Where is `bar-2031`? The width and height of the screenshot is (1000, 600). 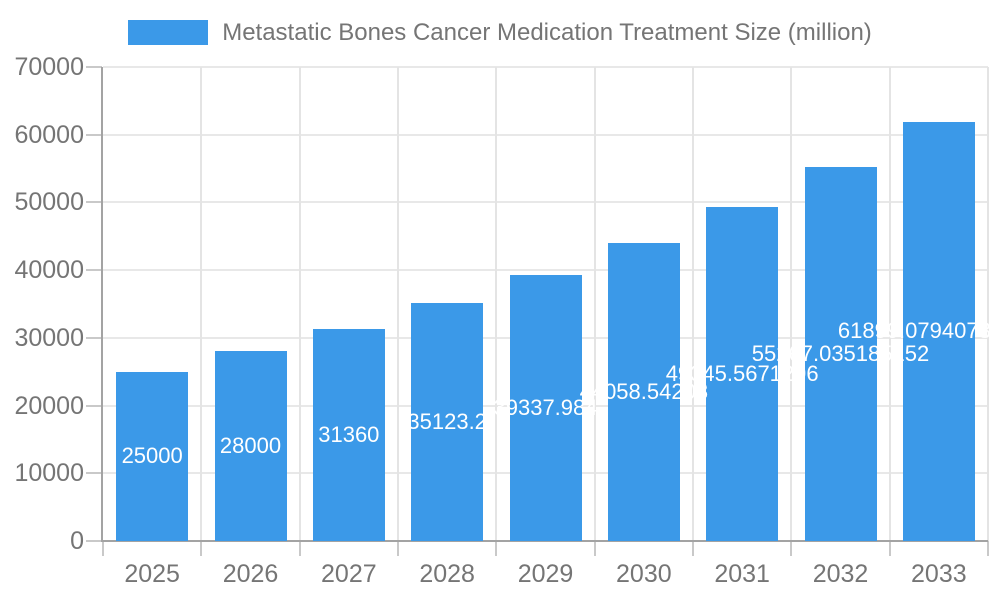
bar-2031 is located at coordinates (742, 373).